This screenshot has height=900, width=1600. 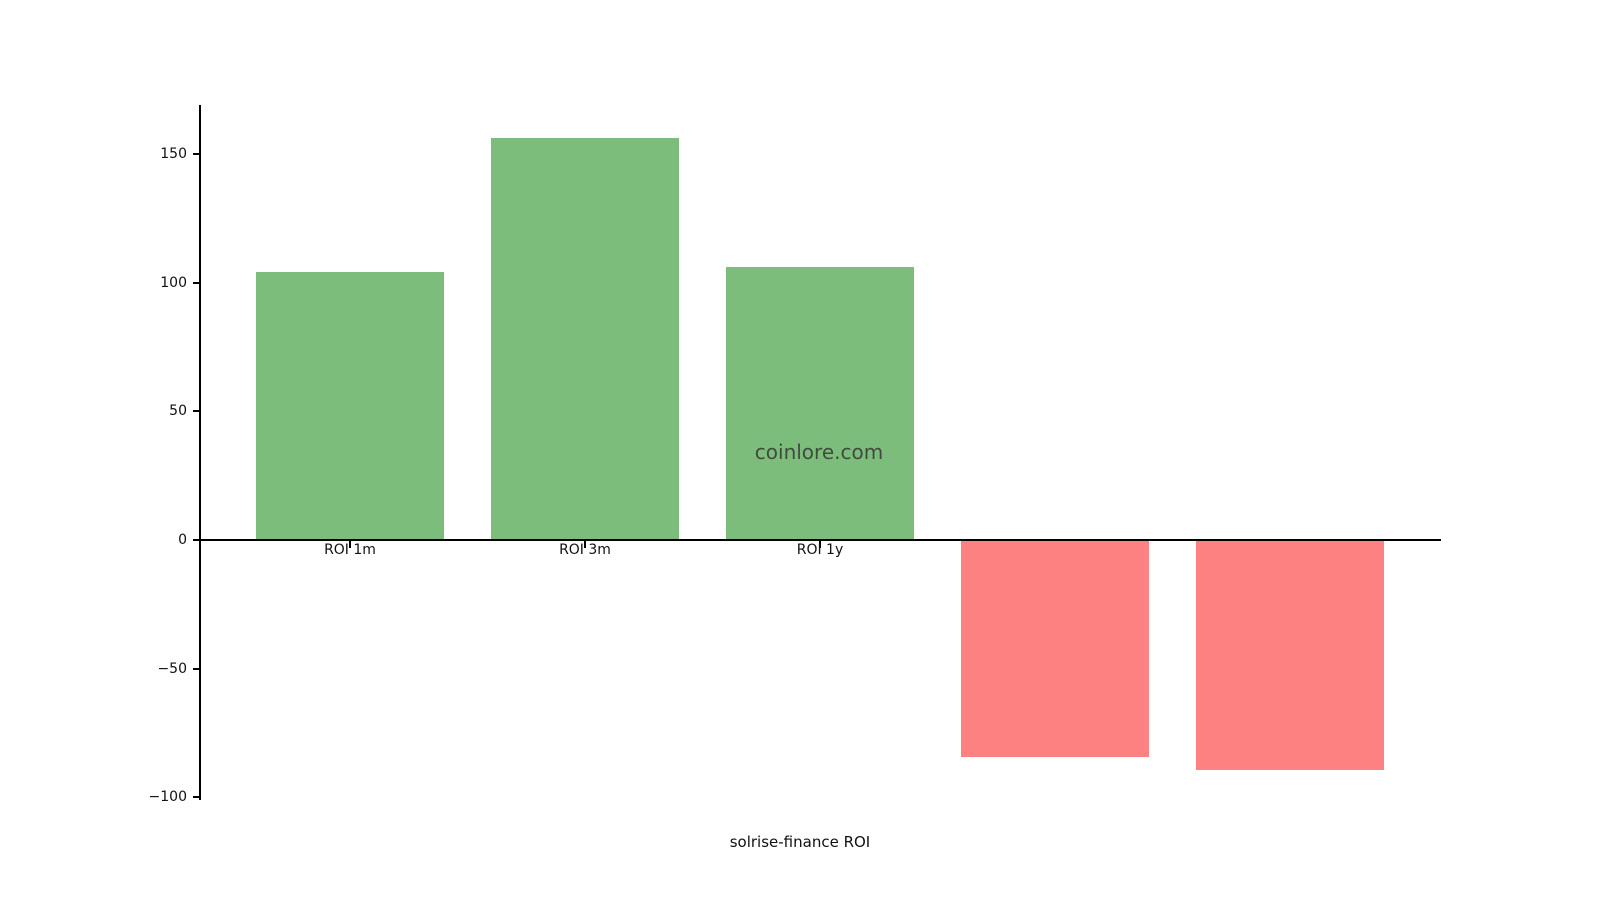 What do you see at coordinates (800, 842) in the screenshot?
I see `x-axis-title: solrise-finance ROI` at bounding box center [800, 842].